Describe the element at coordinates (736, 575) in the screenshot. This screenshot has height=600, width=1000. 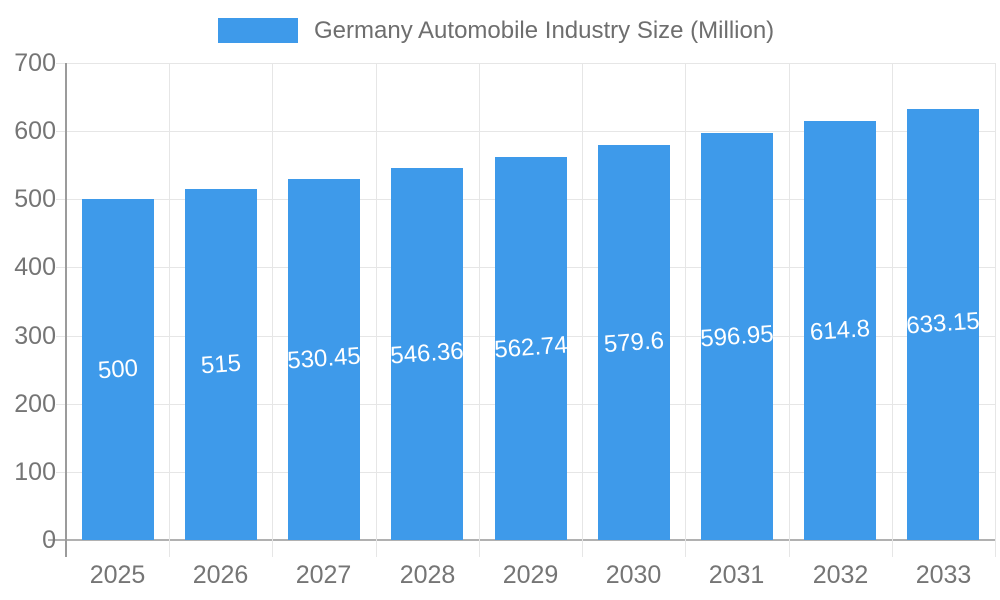
I see `x-tick-label: 2031` at that location.